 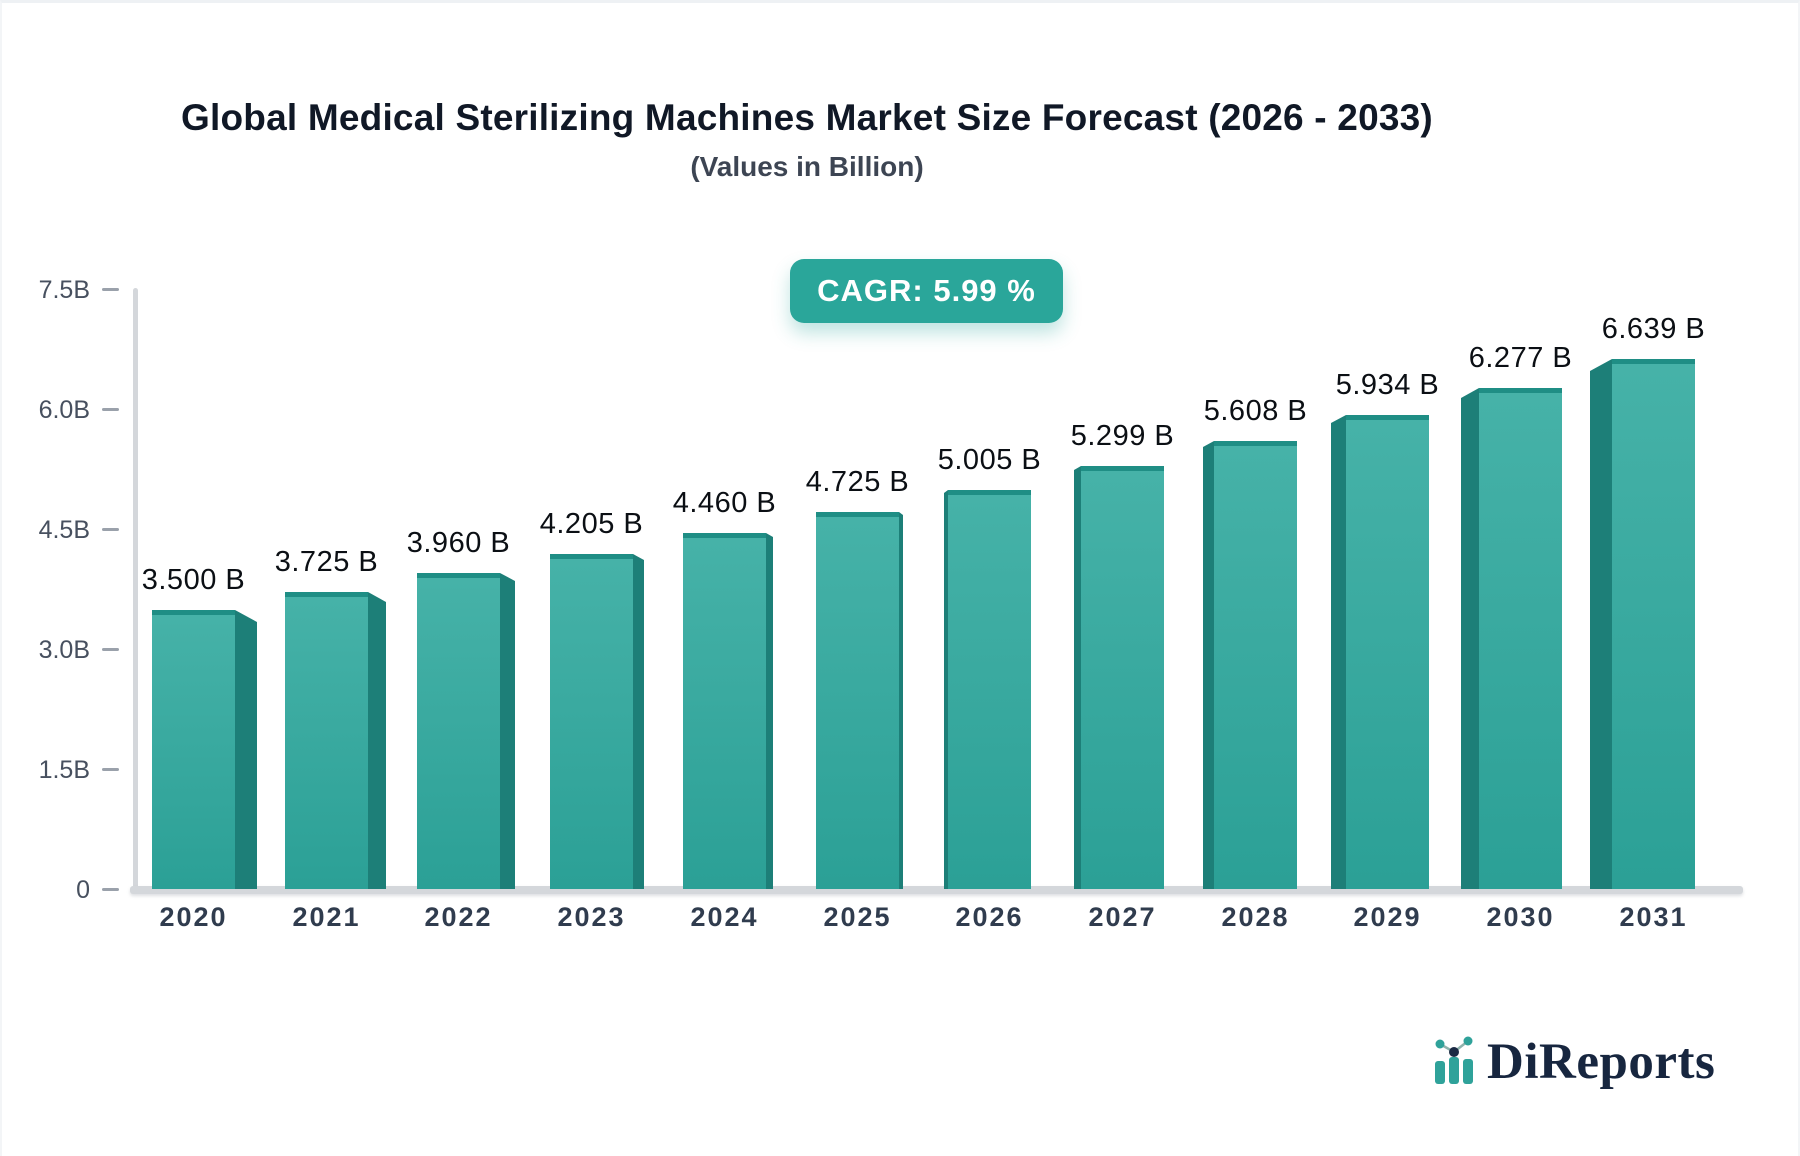 What do you see at coordinates (1122, 917) in the screenshot?
I see `x-tick-label-2027: 2027` at bounding box center [1122, 917].